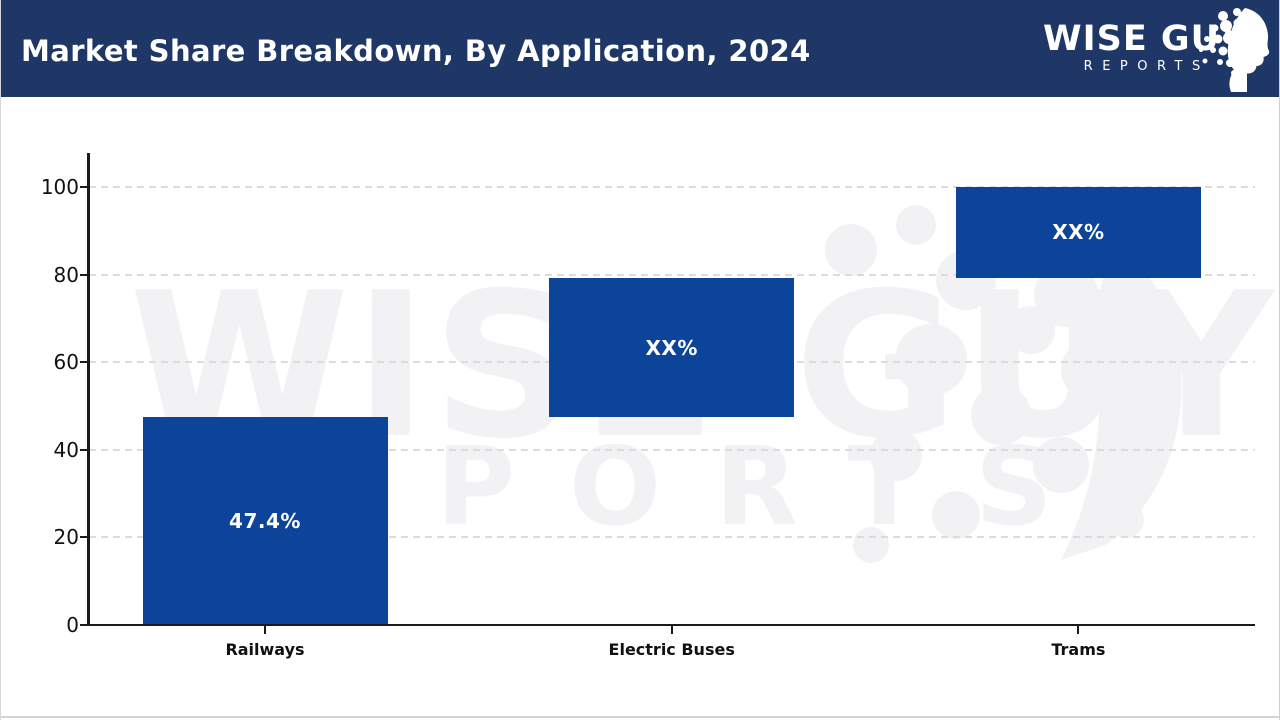  Describe the element at coordinates (1078, 649) in the screenshot. I see `category-label-2: Trams` at that location.